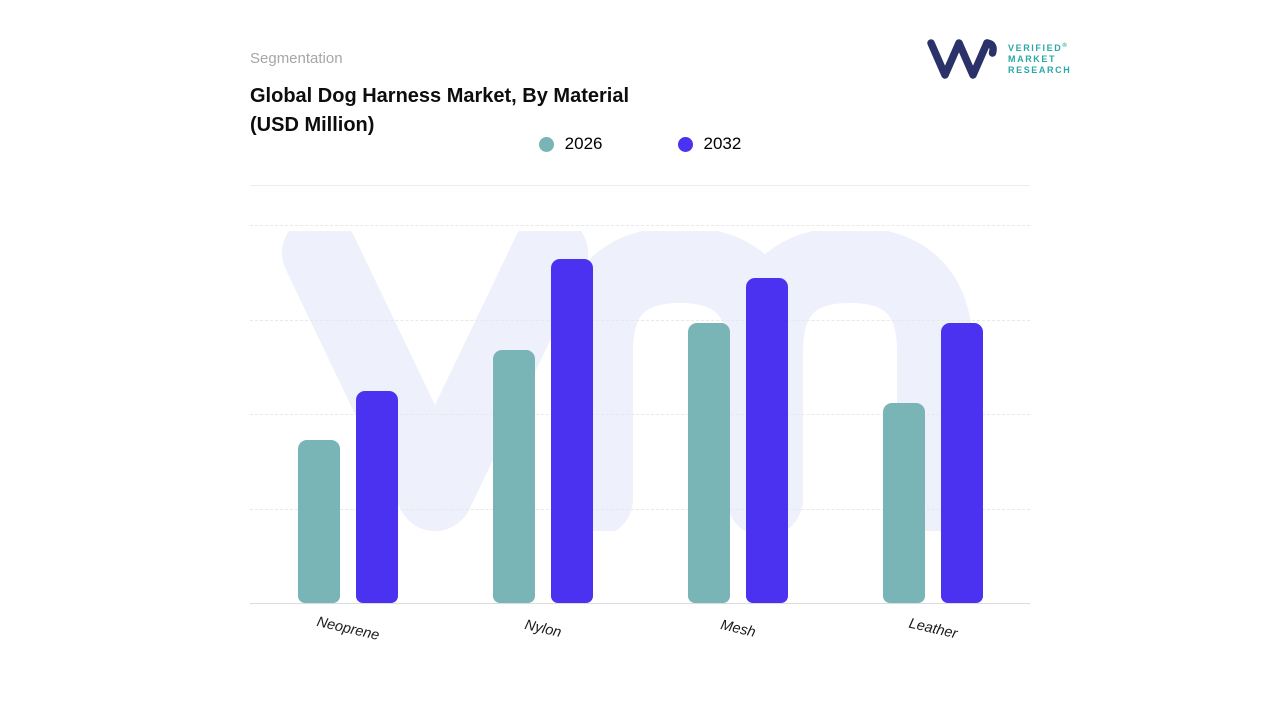  What do you see at coordinates (1040, 69) in the screenshot?
I see `logo-line-3: RESEARCH` at bounding box center [1040, 69].